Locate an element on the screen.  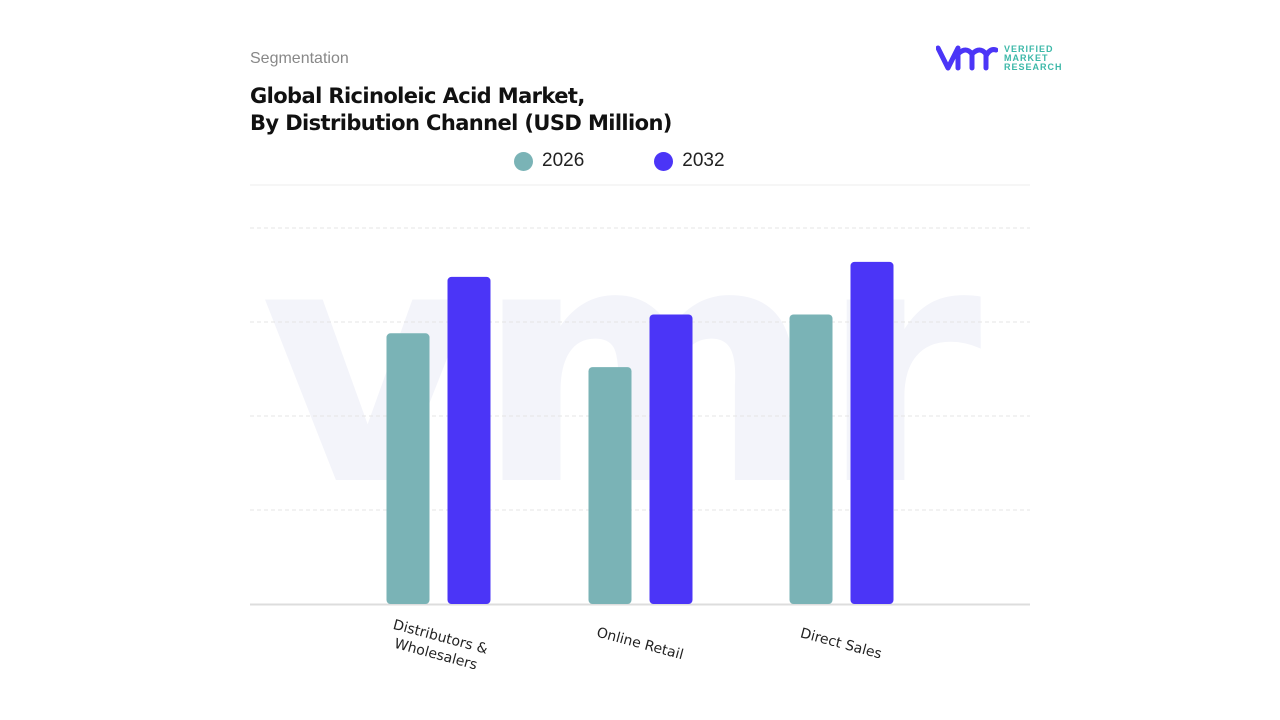
legend-item-2026: 2026 is located at coordinates (549, 161).